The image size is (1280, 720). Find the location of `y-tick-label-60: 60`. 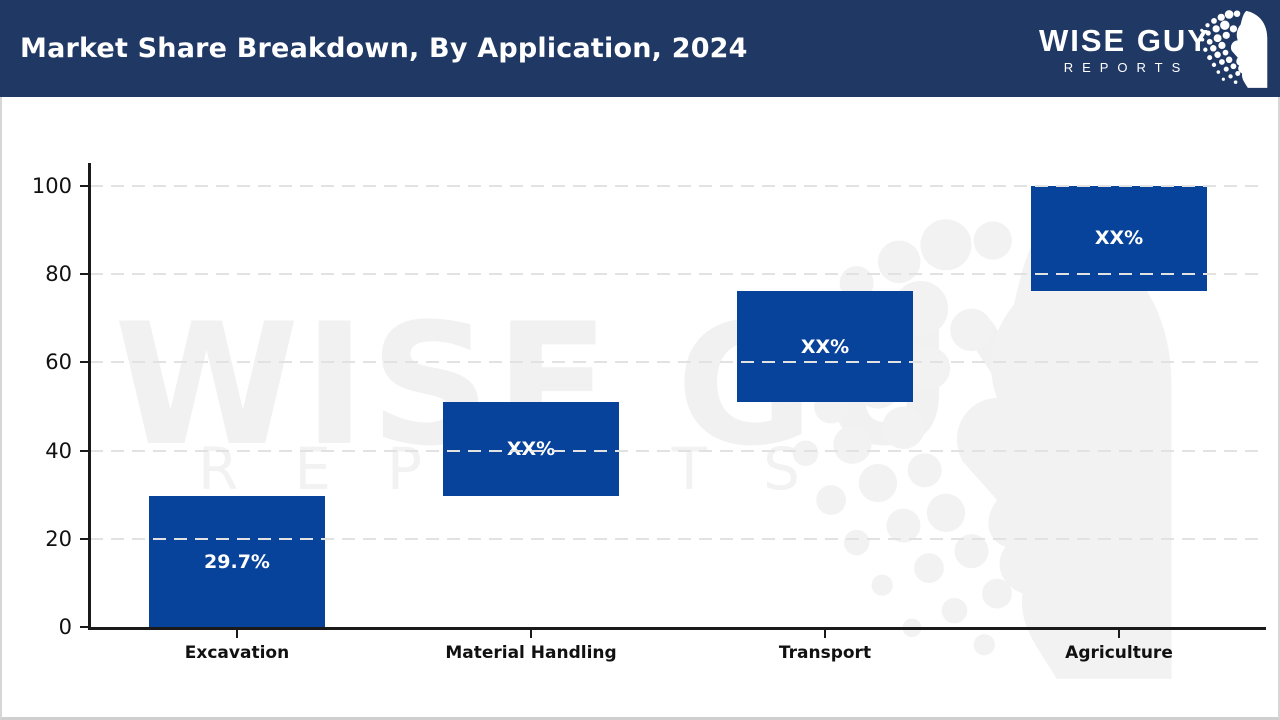

y-tick-label-60: 60 is located at coordinates (58, 362).